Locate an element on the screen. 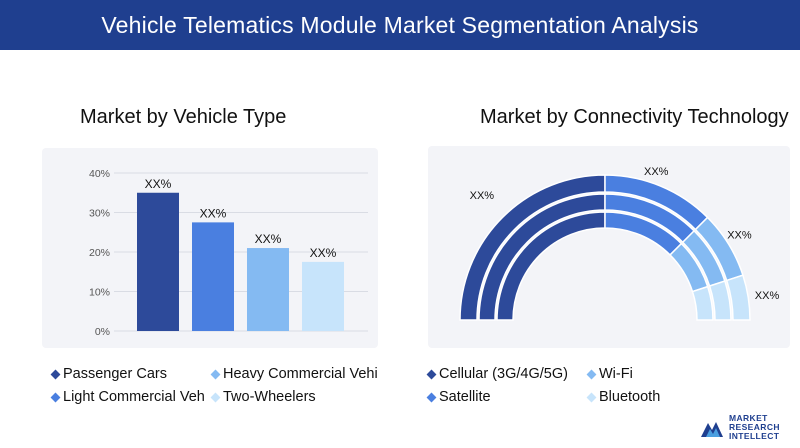  y-tick-label: 20% is located at coordinates (99, 253).